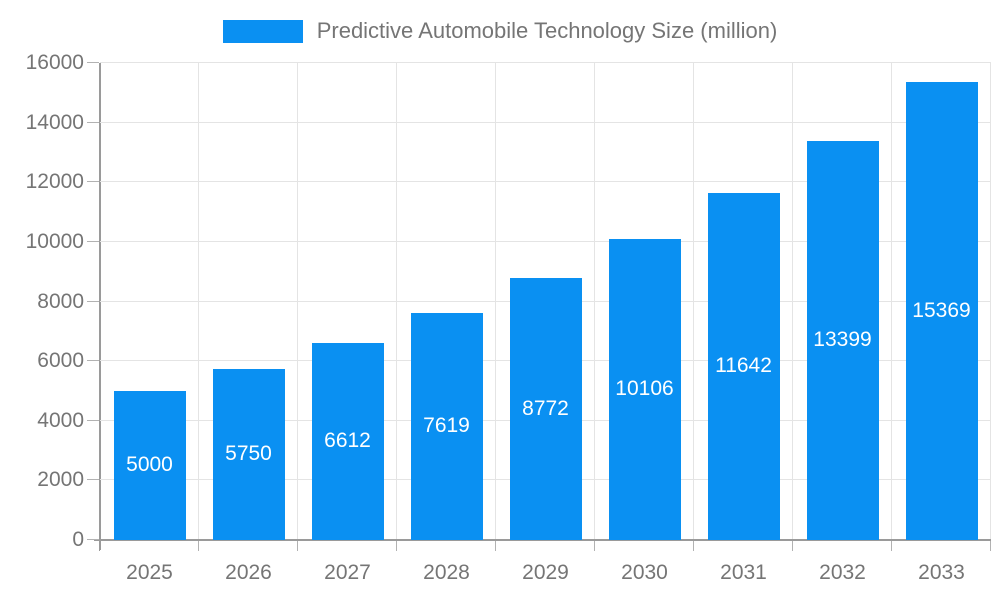 This screenshot has height=600, width=1000. I want to click on bar-value-label: 13399, so click(842, 340).